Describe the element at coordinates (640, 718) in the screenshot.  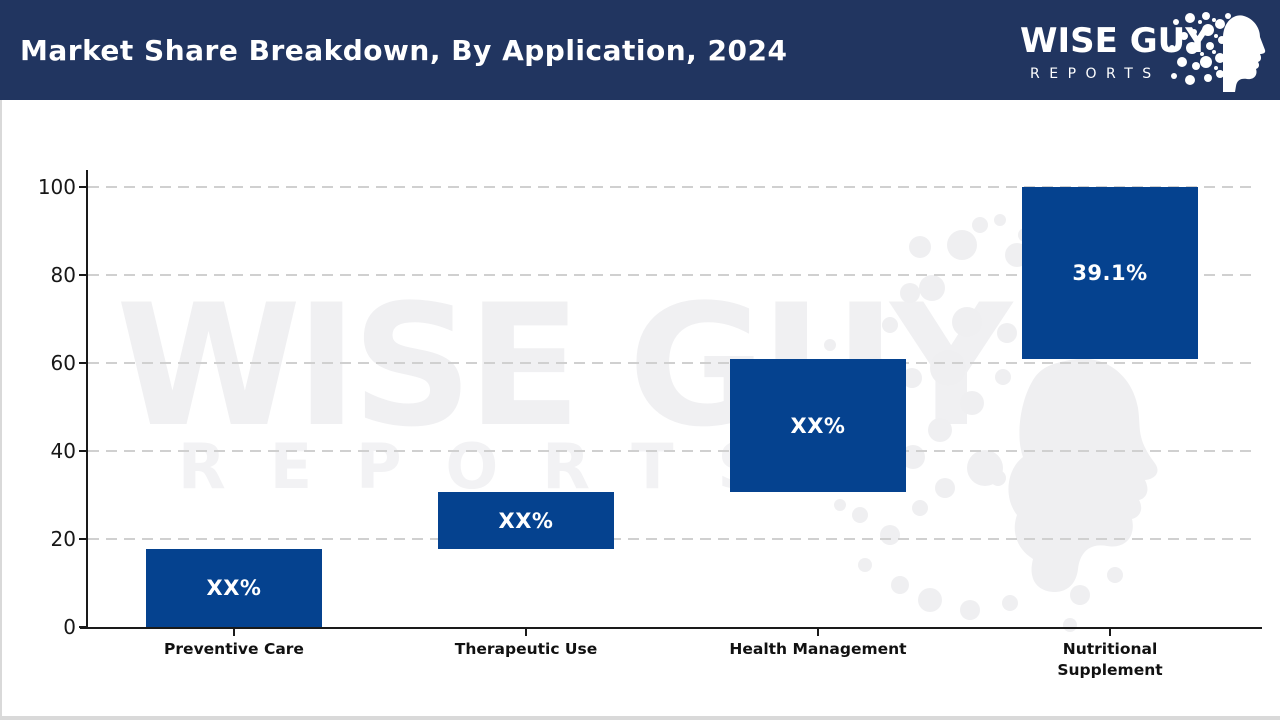
I see `bottom-edge-rule` at that location.